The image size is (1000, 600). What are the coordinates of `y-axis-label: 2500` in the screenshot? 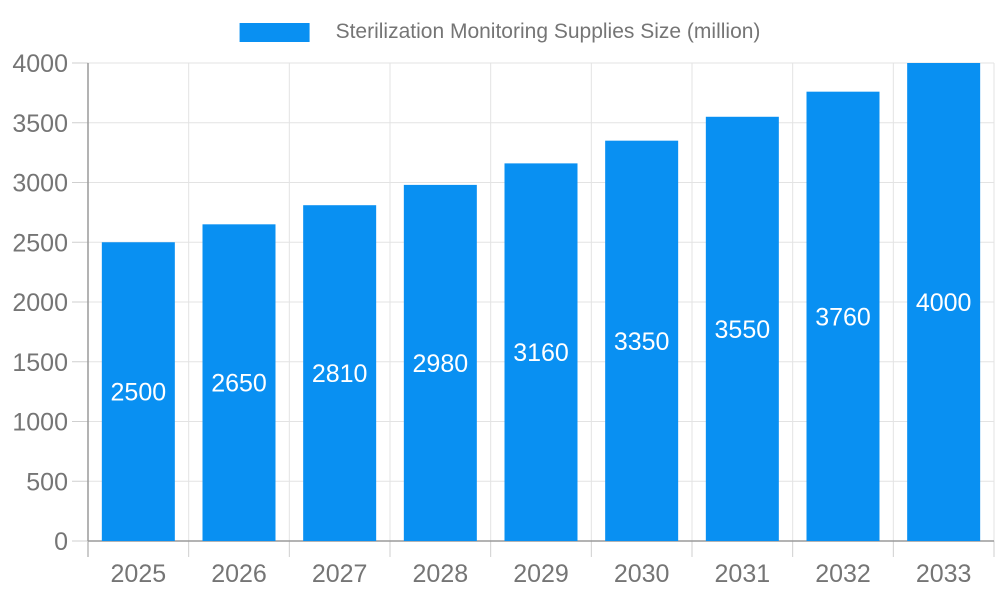 It's located at (40, 243).